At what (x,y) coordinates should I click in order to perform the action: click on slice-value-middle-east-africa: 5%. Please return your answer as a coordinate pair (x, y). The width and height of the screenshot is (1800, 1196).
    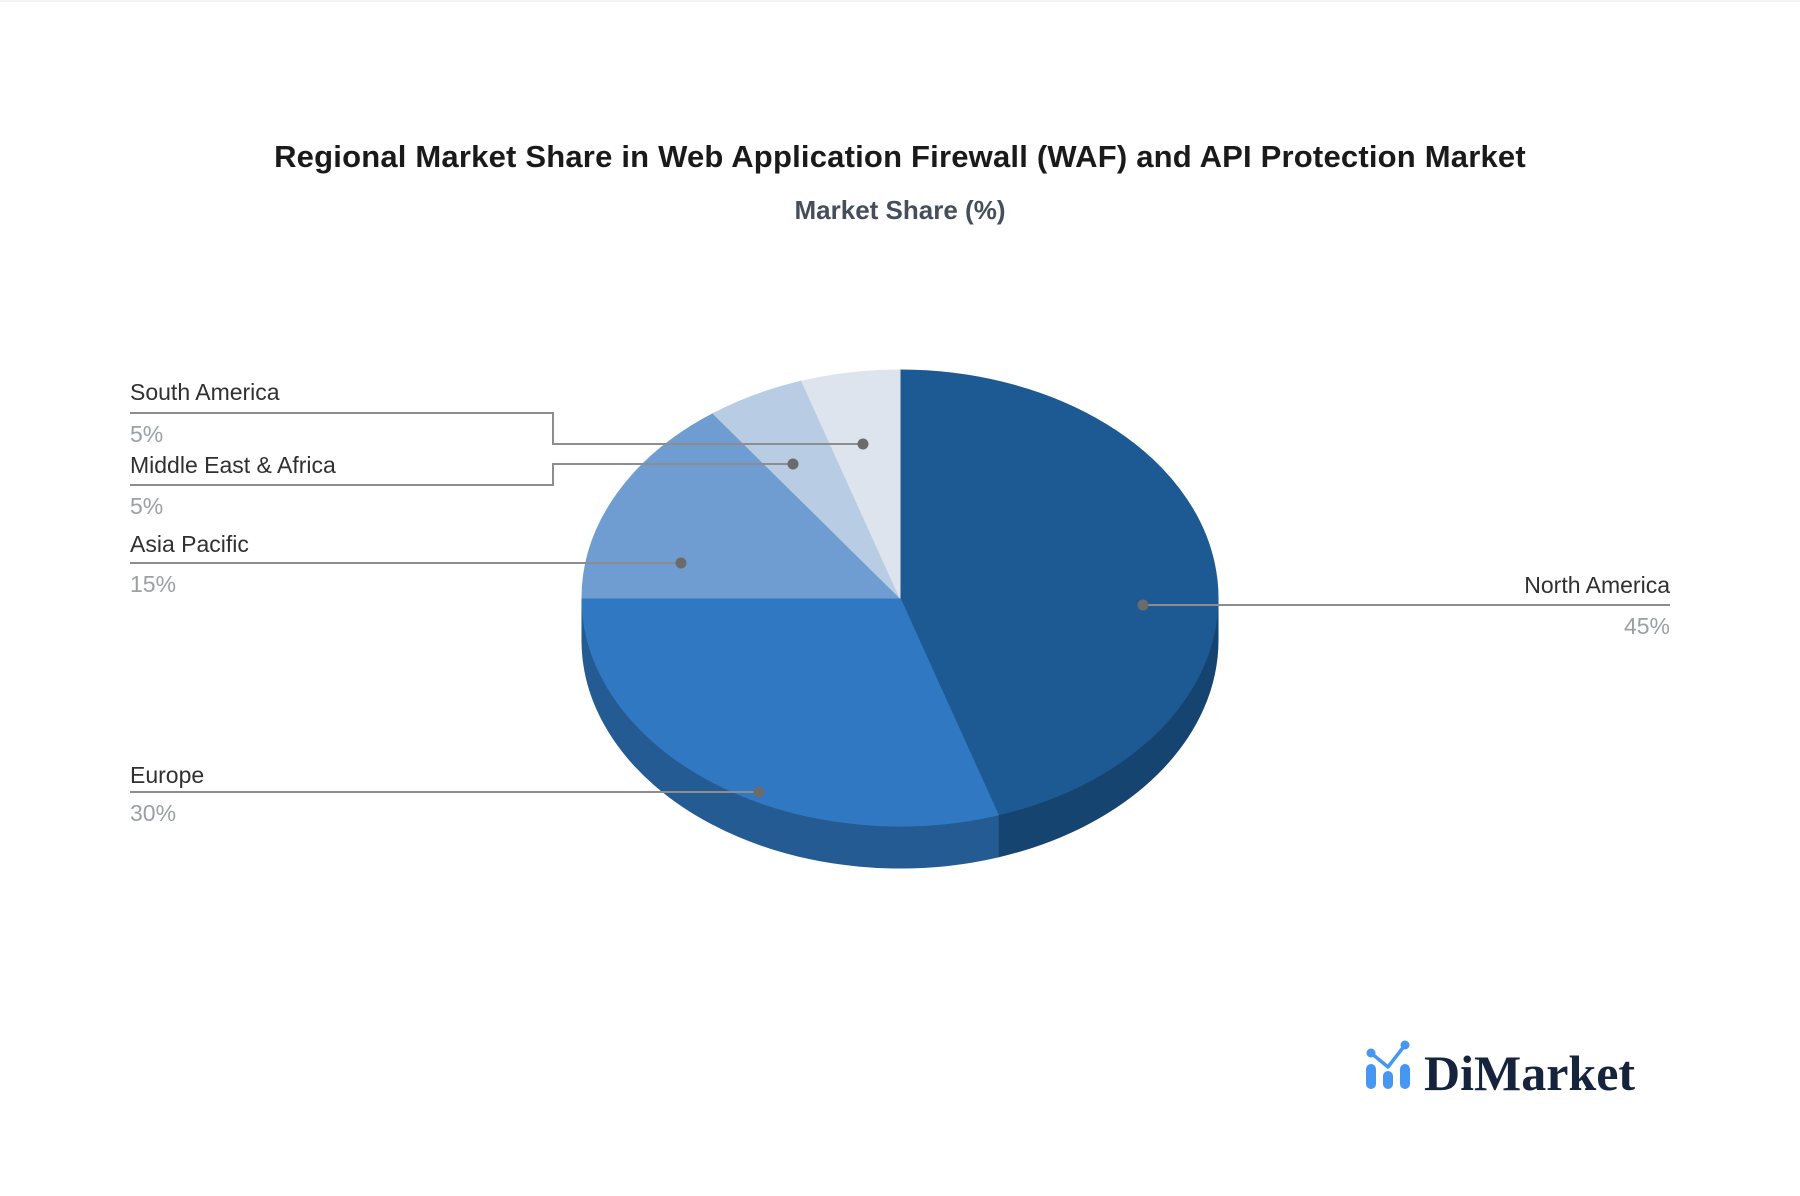
    Looking at the image, I should click on (147, 506).